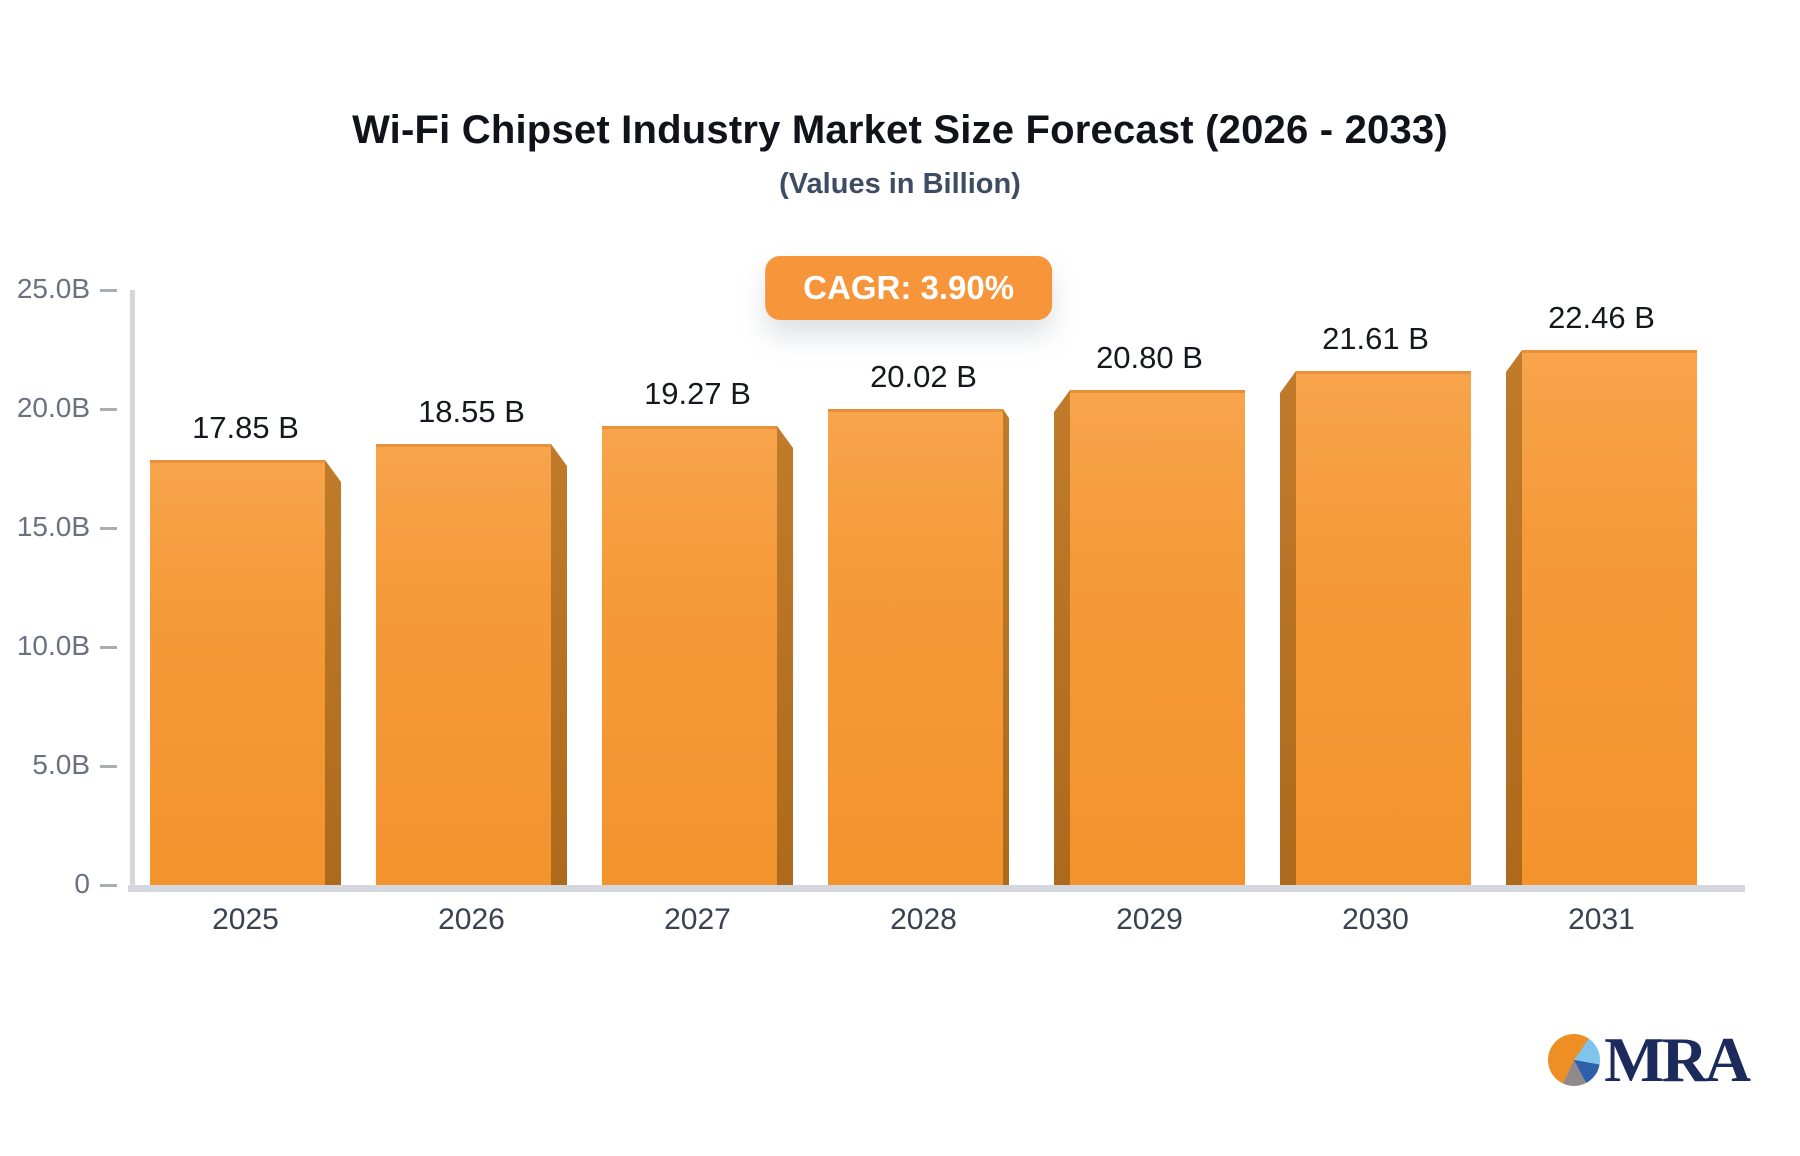 The image size is (1800, 1156). Describe the element at coordinates (909, 288) in the screenshot. I see `cagr-badge: CAGR: 3.90%` at that location.